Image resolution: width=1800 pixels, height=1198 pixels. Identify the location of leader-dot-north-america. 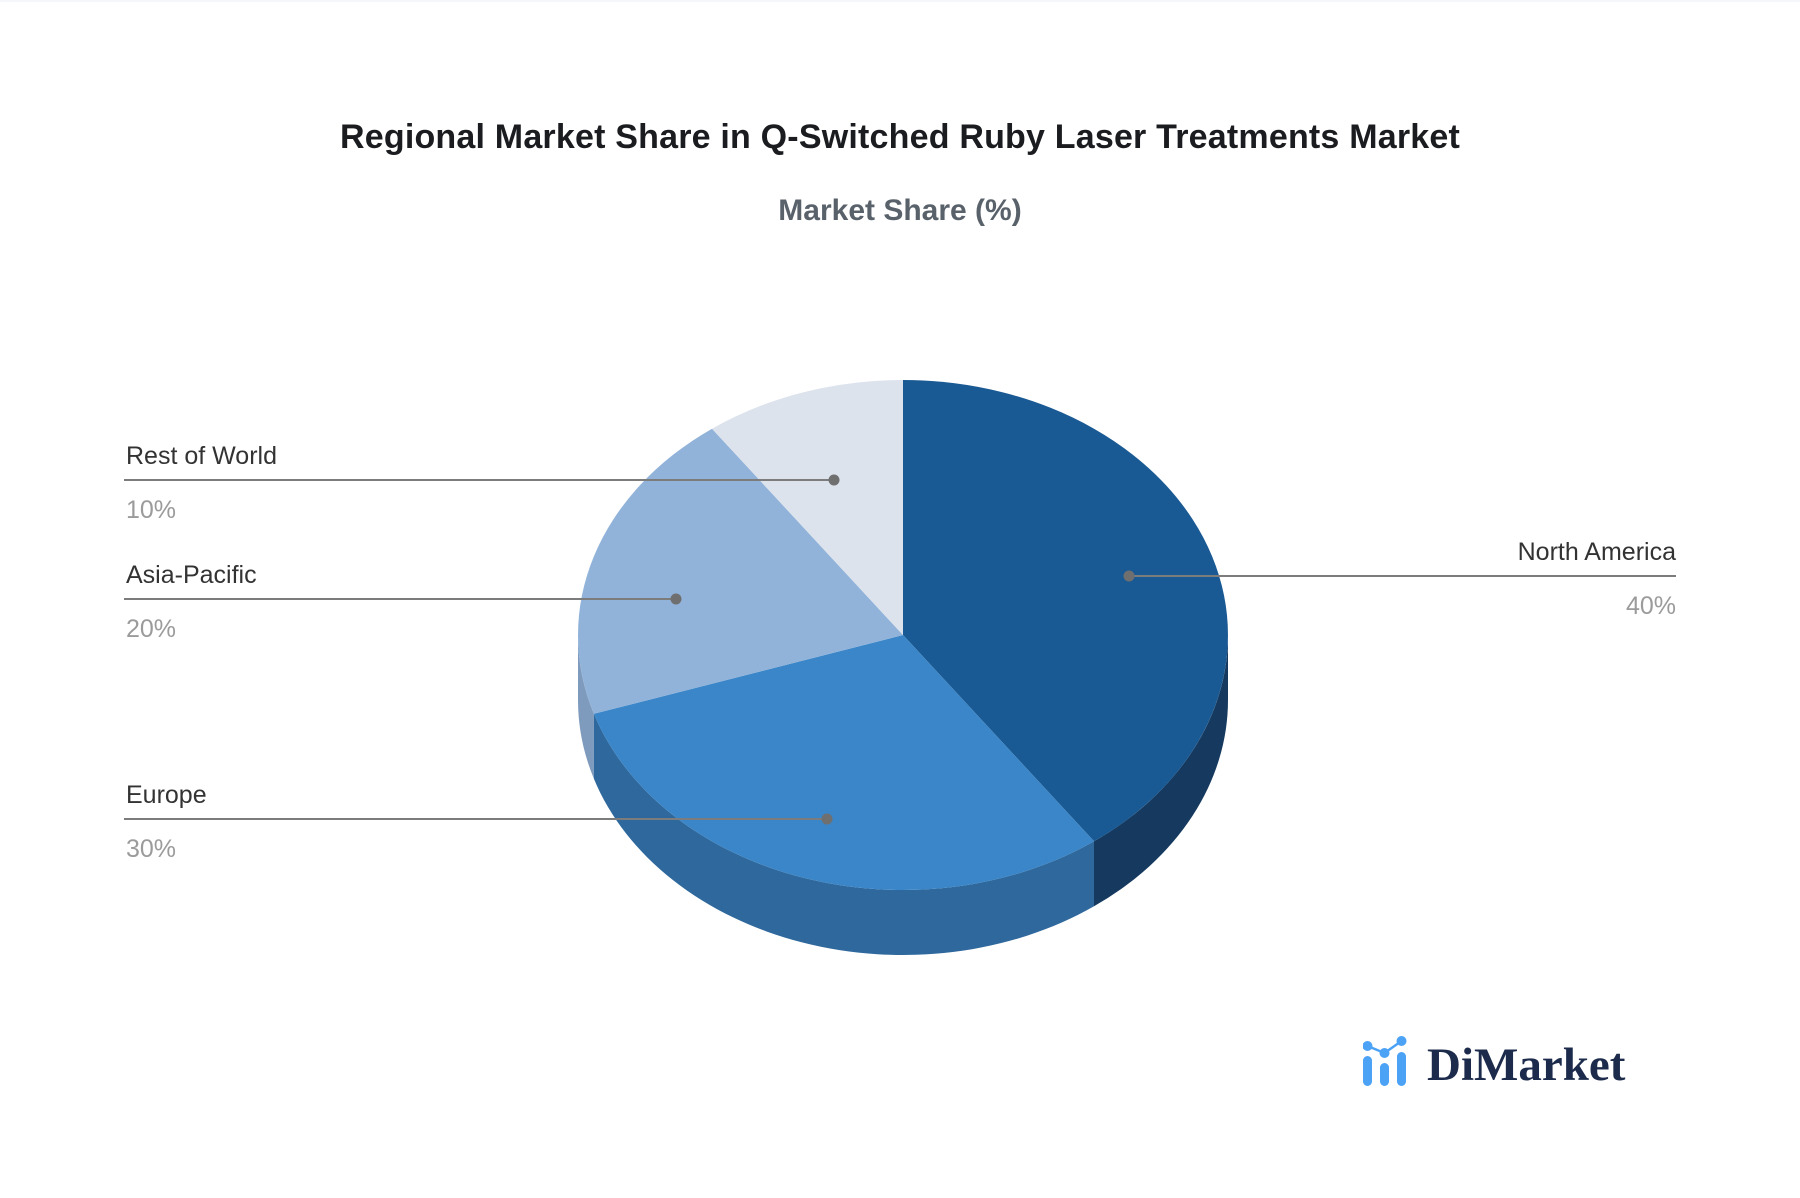
(1129, 576).